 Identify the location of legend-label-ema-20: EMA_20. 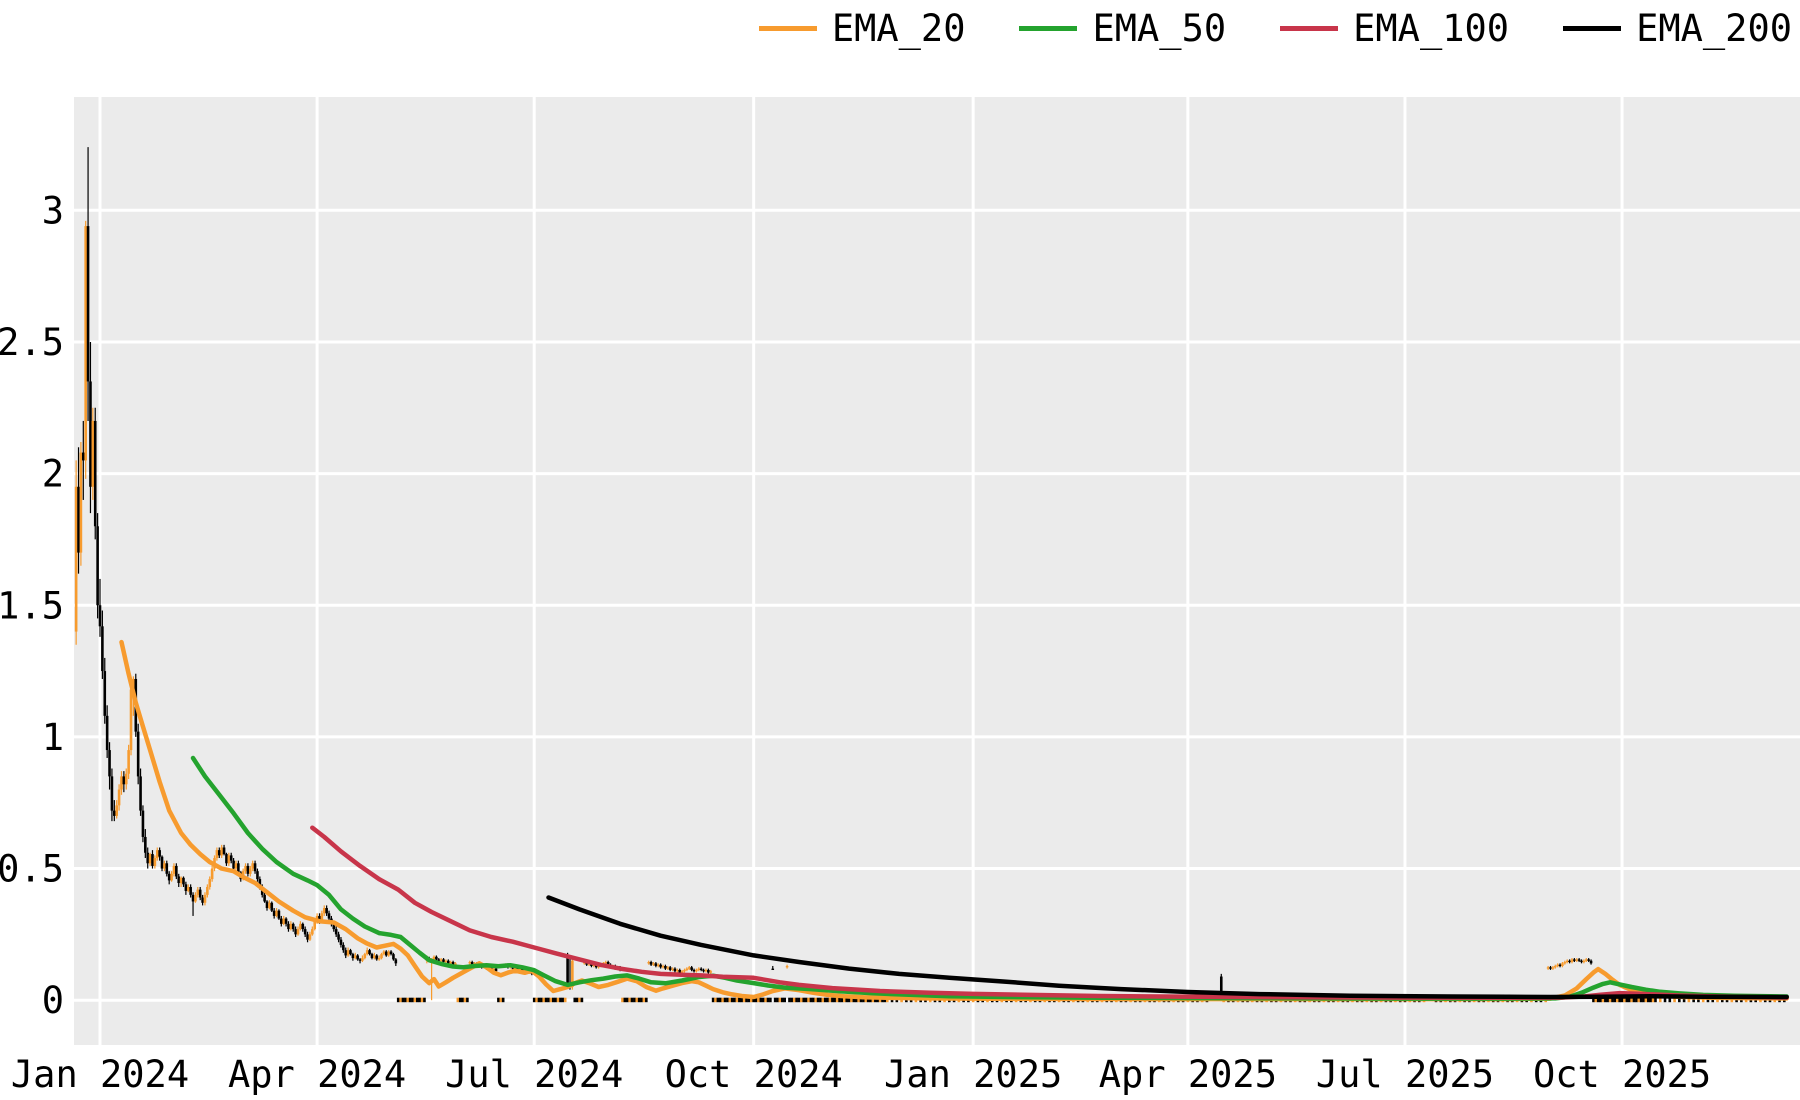
(898, 28).